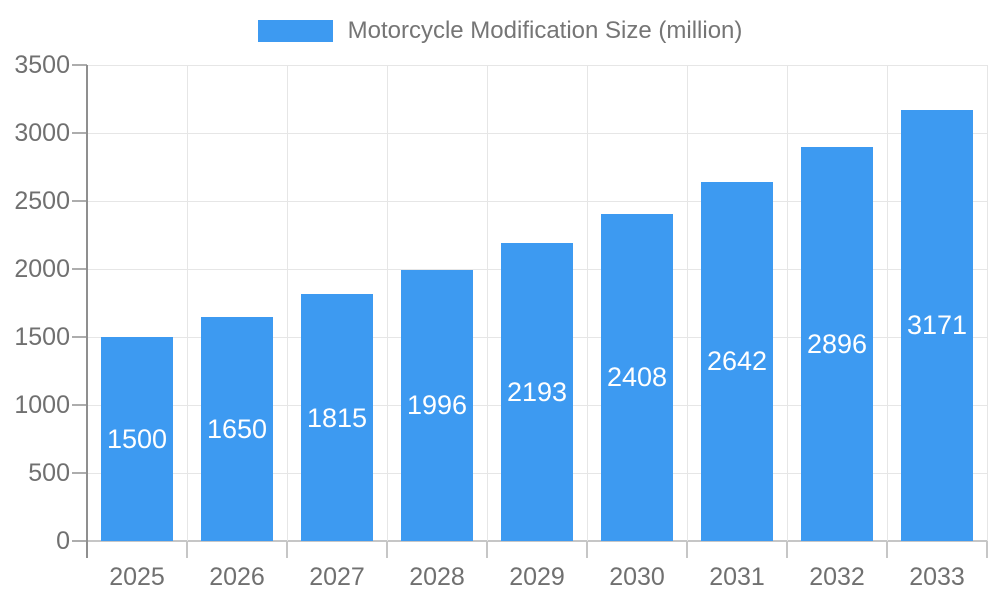 The image size is (1000, 600). I want to click on bar-value-label: 1650, so click(237, 428).